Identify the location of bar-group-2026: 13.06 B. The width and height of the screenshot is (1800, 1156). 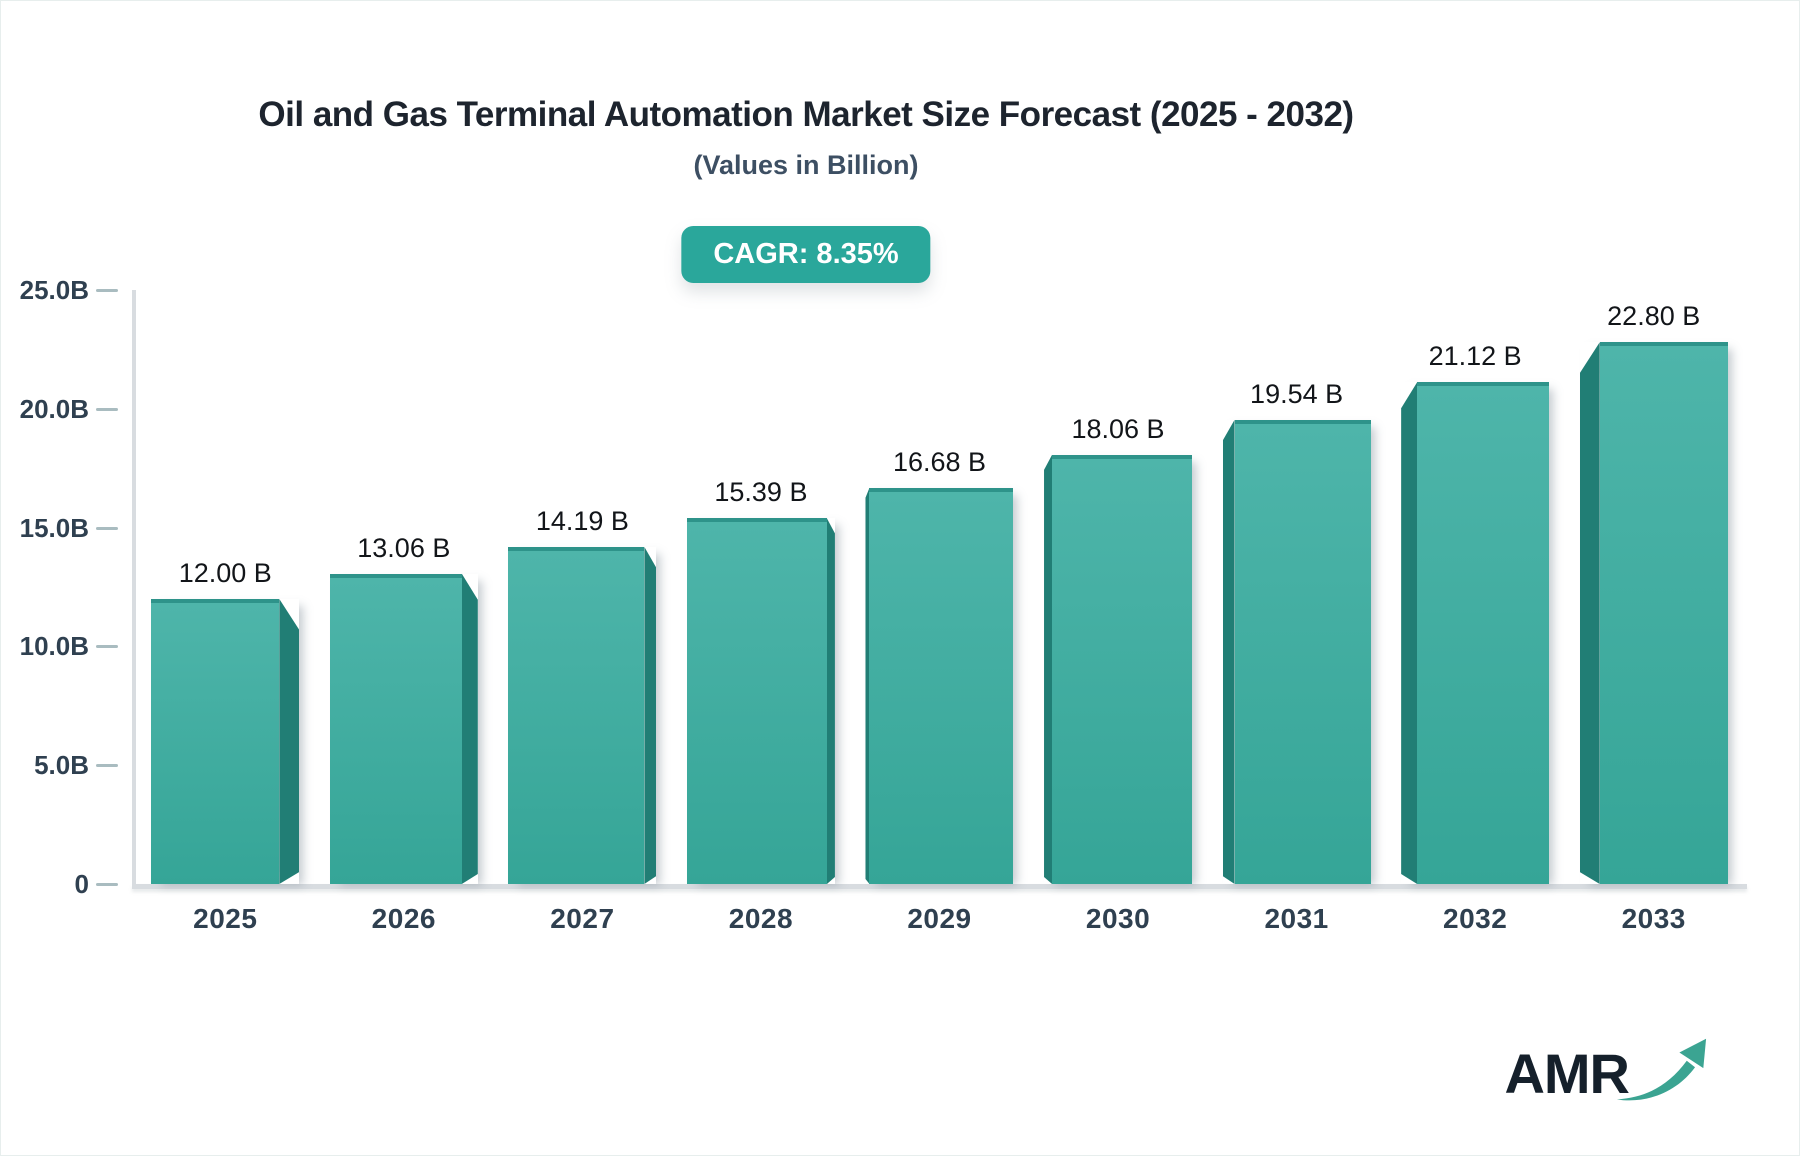
(404, 708).